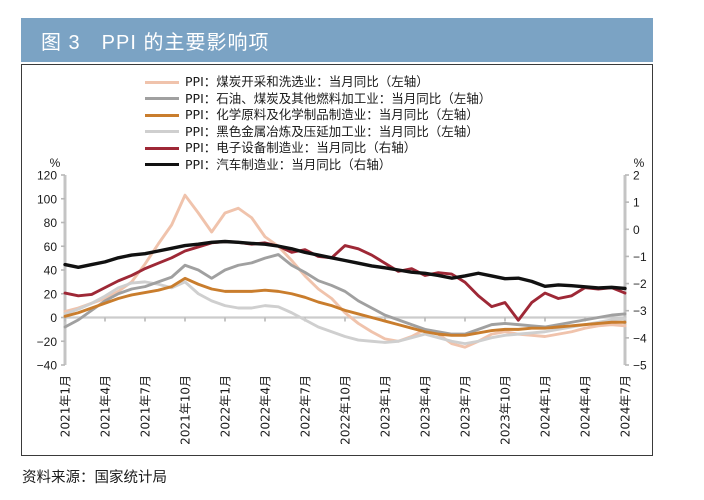 The width and height of the screenshot is (704, 500). I want to click on legend-item-label: PPI：石油、煤炭及其他燃料加工业：当月同比（左轴）, so click(338, 98).